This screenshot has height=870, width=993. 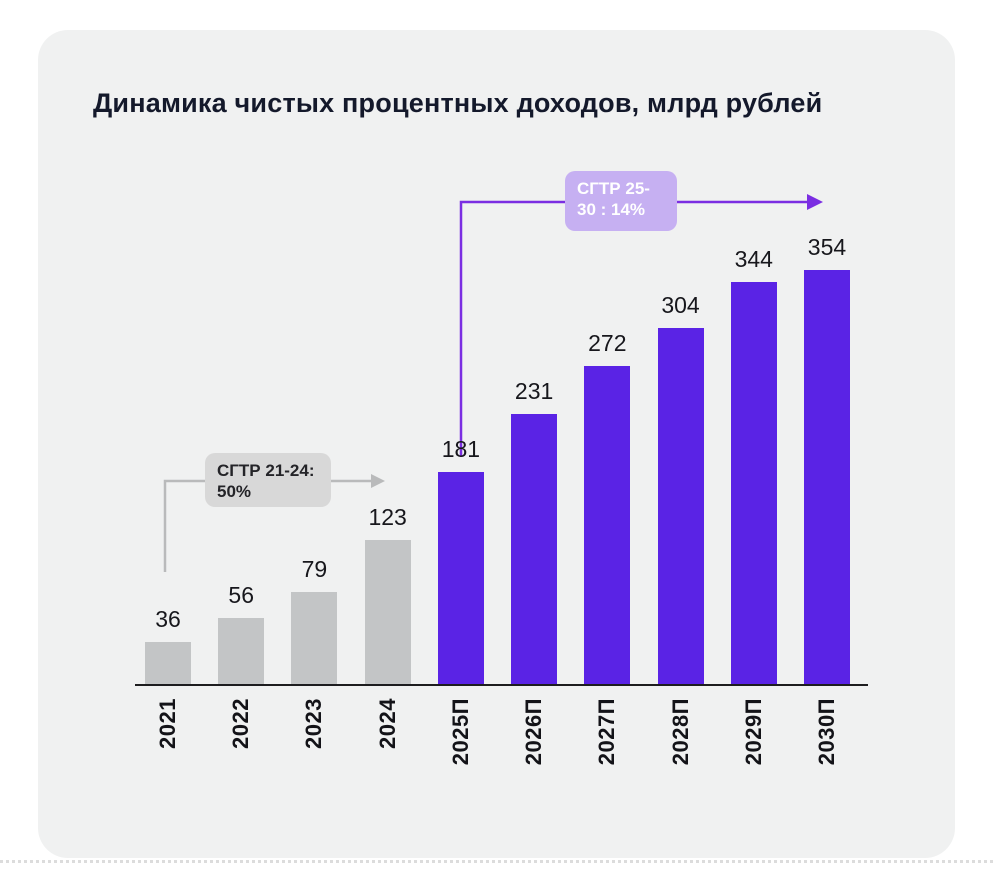 I want to click on x-label-column: 2028П, so click(x=681, y=744).